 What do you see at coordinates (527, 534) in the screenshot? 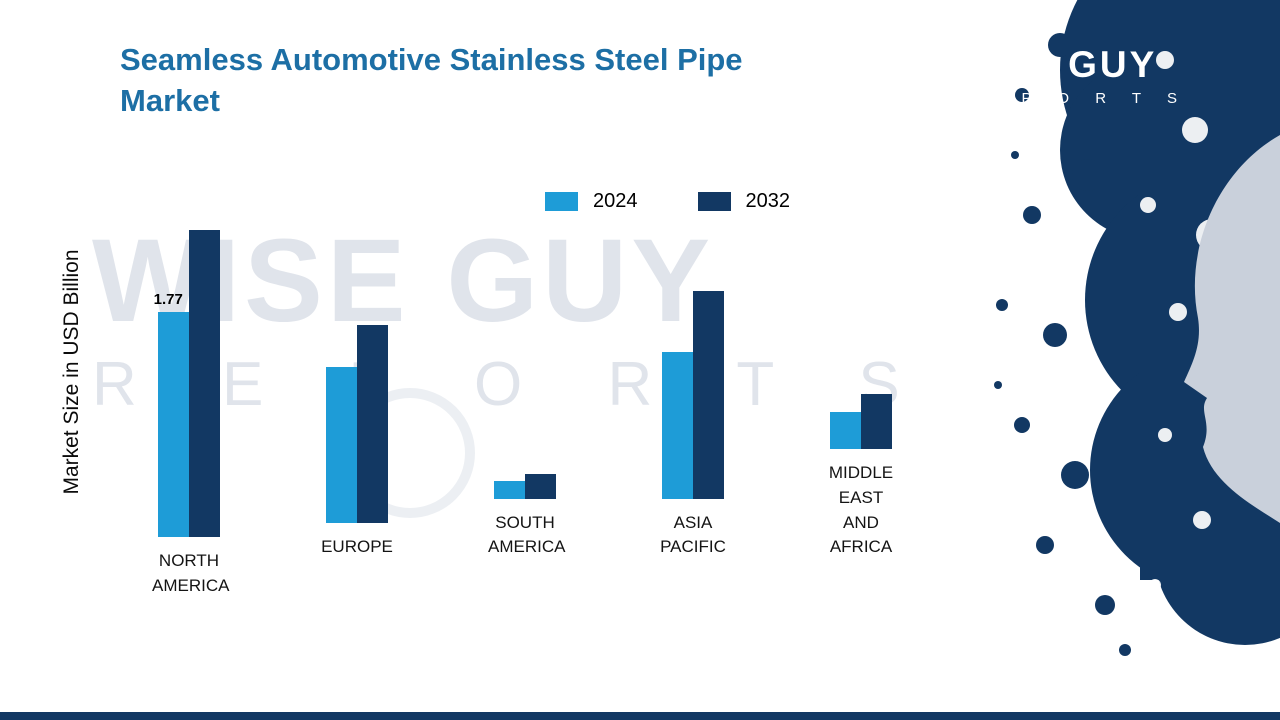
I see `category-label: SOUTH AMERICA` at bounding box center [527, 534].